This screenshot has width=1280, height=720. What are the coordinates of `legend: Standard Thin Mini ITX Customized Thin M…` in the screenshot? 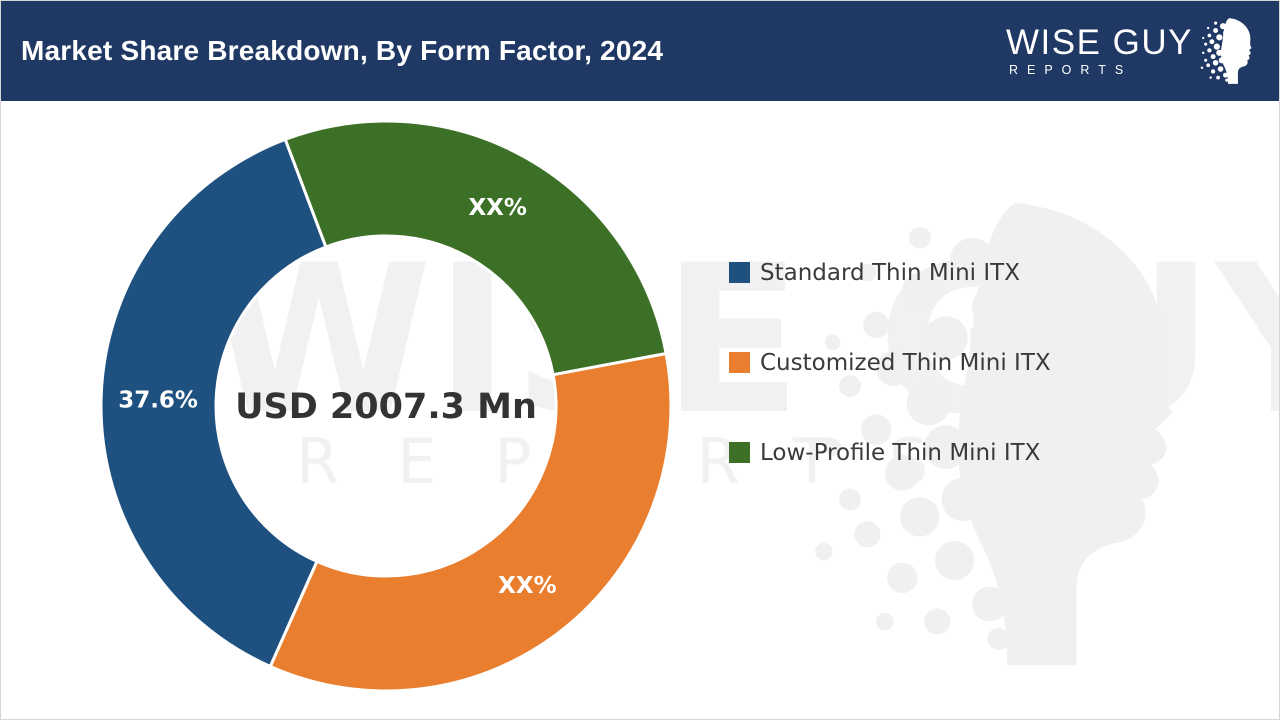 It's located at (890, 394).